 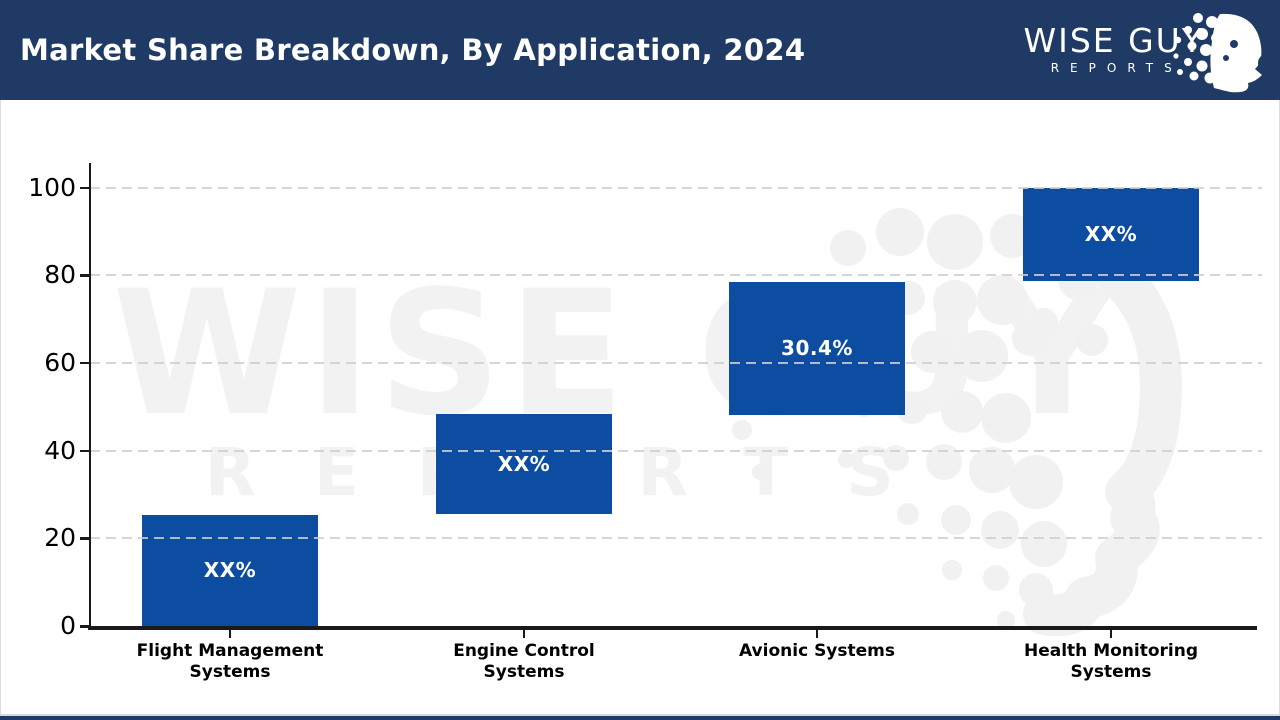 I want to click on bar-value-label: 30.4%, so click(x=817, y=348).